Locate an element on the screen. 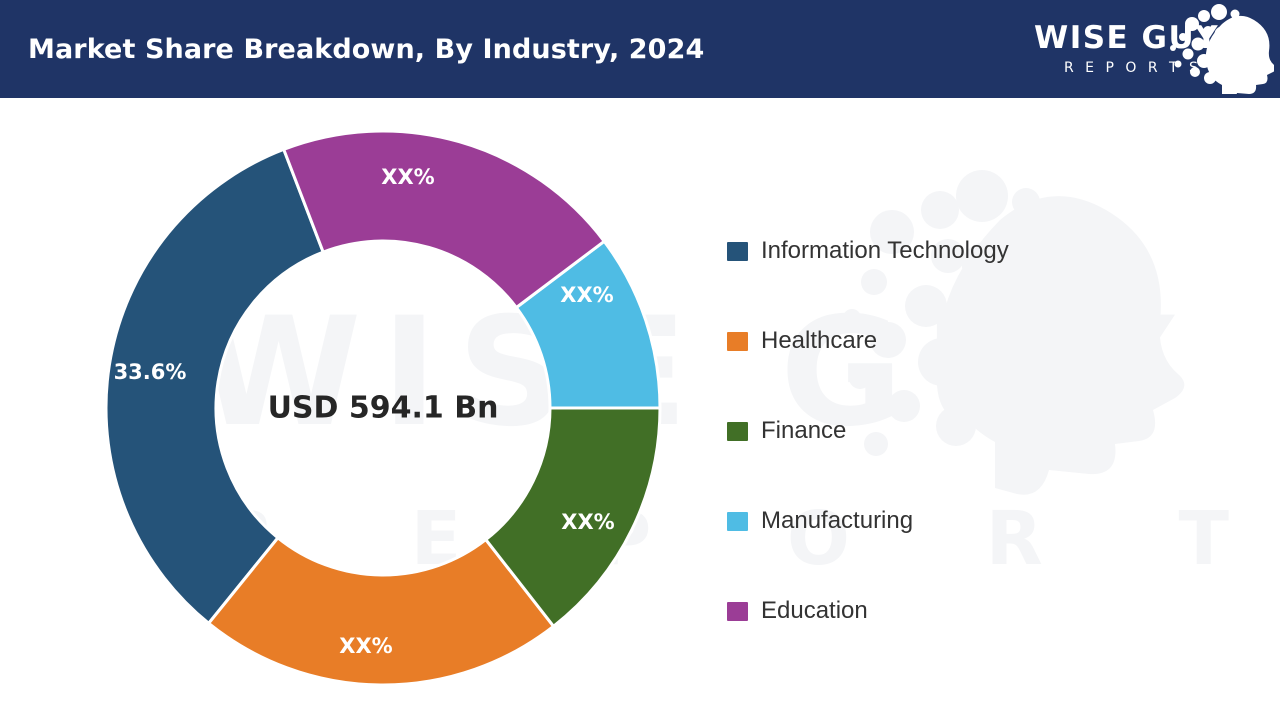 The image size is (1280, 720). legend-label: Manufacturing is located at coordinates (837, 520).